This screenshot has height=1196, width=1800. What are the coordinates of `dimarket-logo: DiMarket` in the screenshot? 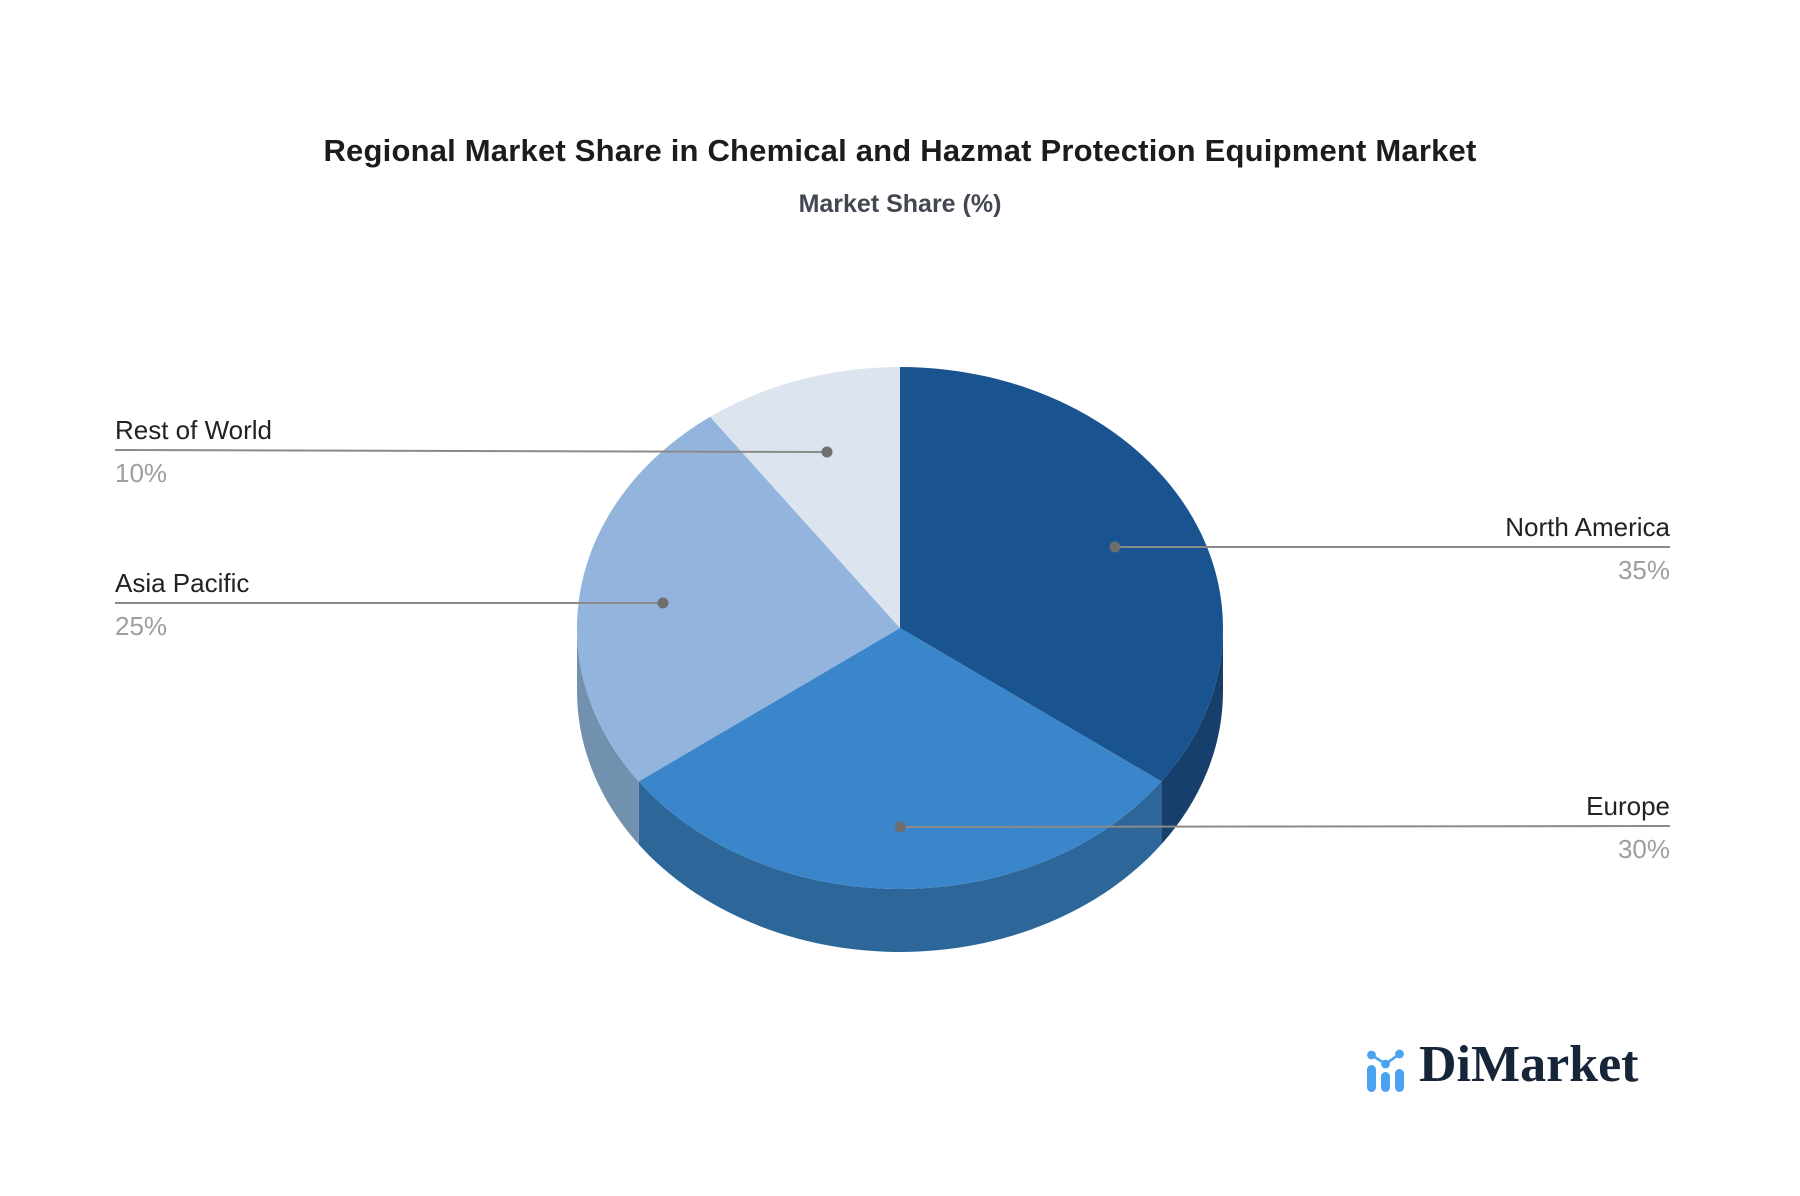 It's located at (1502, 1065).